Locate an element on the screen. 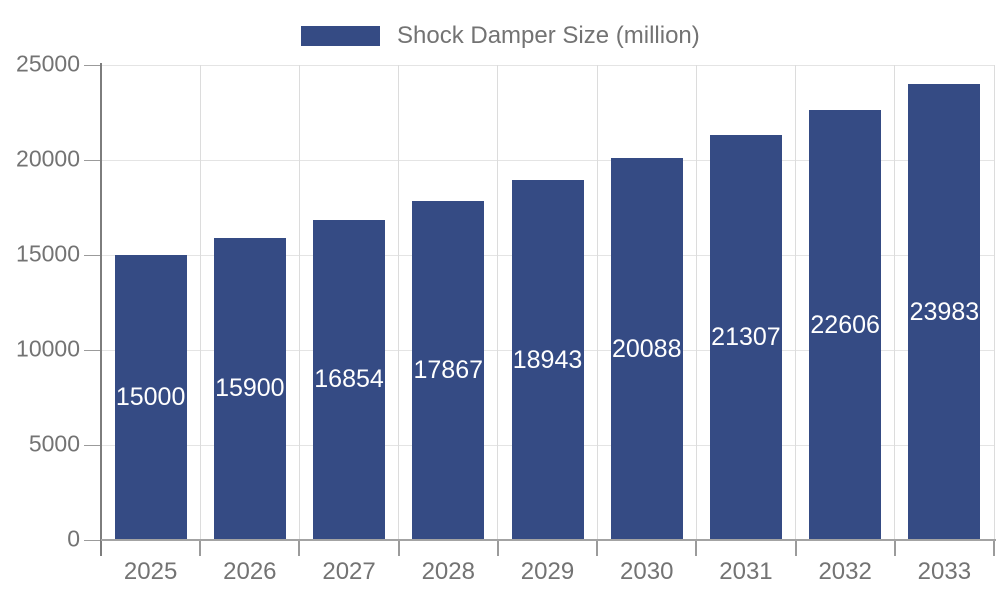  x-axis-tick-label: 2032 is located at coordinates (845, 571).